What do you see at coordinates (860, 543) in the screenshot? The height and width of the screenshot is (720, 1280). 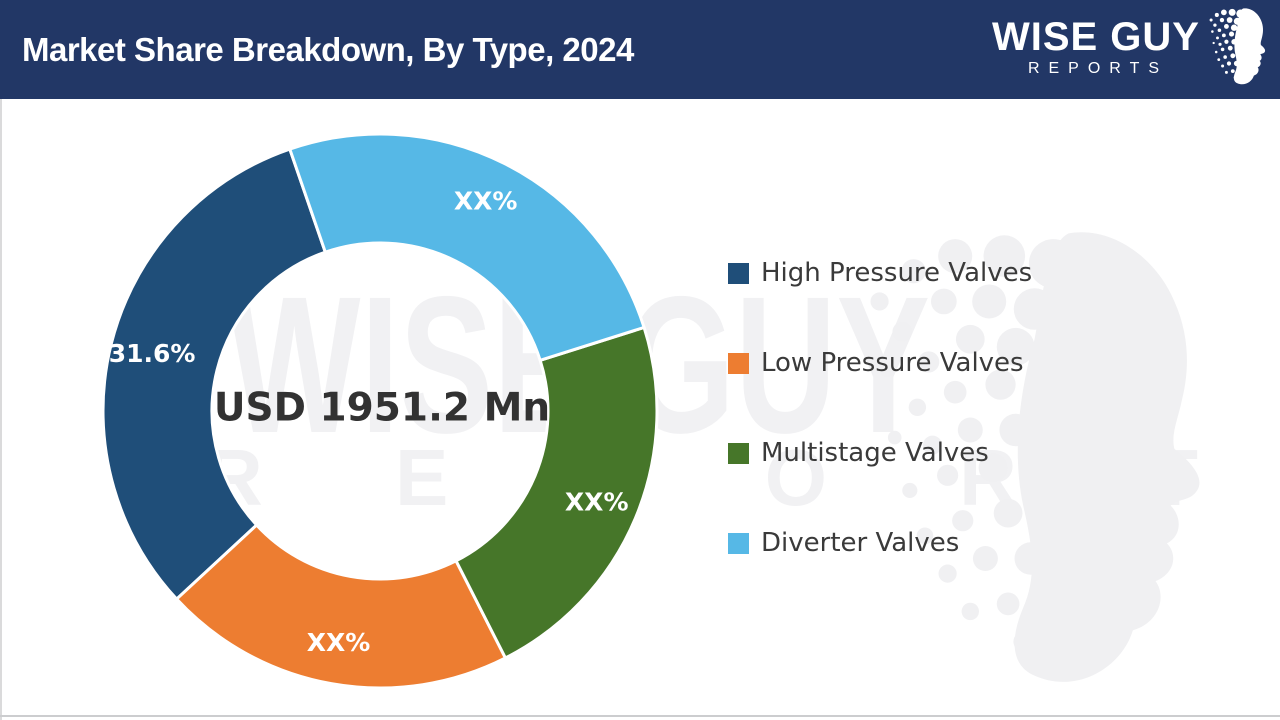 I see `legend-label: Diverter Valves` at bounding box center [860, 543].